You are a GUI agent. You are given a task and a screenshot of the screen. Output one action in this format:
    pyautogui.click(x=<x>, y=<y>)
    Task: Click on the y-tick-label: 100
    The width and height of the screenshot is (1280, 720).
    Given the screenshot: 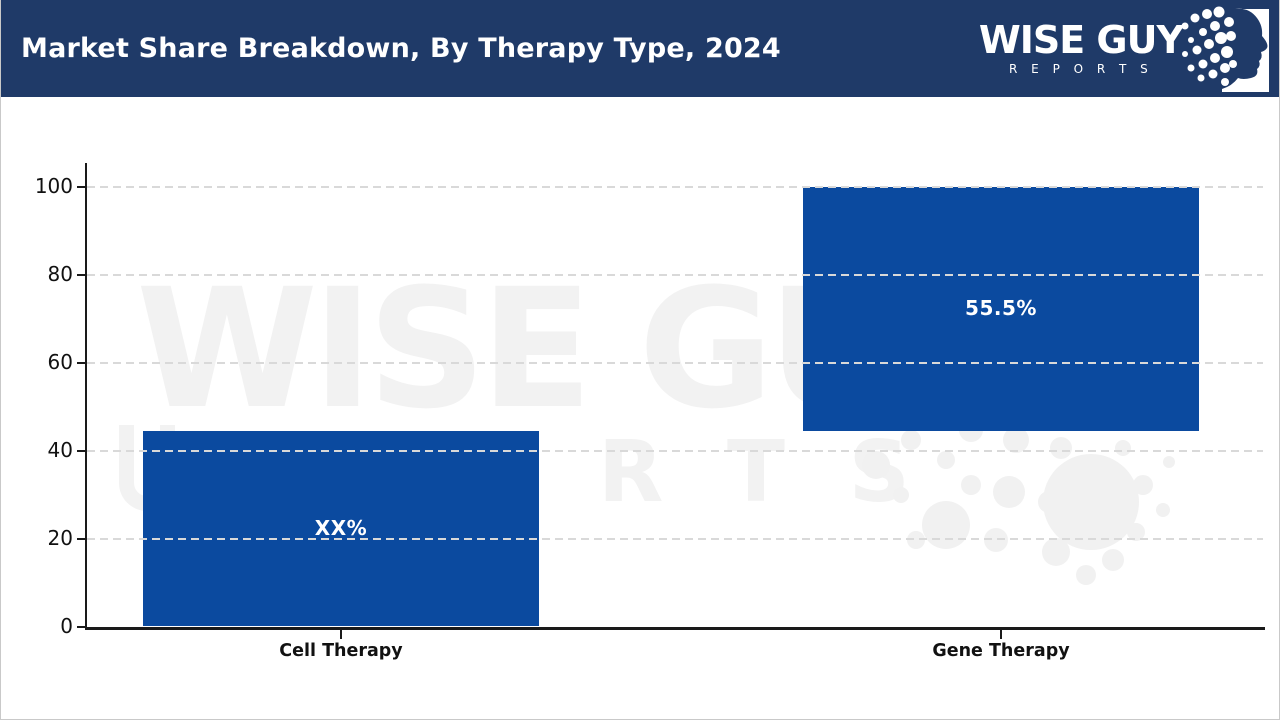 What is the action you would take?
    pyautogui.click(x=53, y=185)
    